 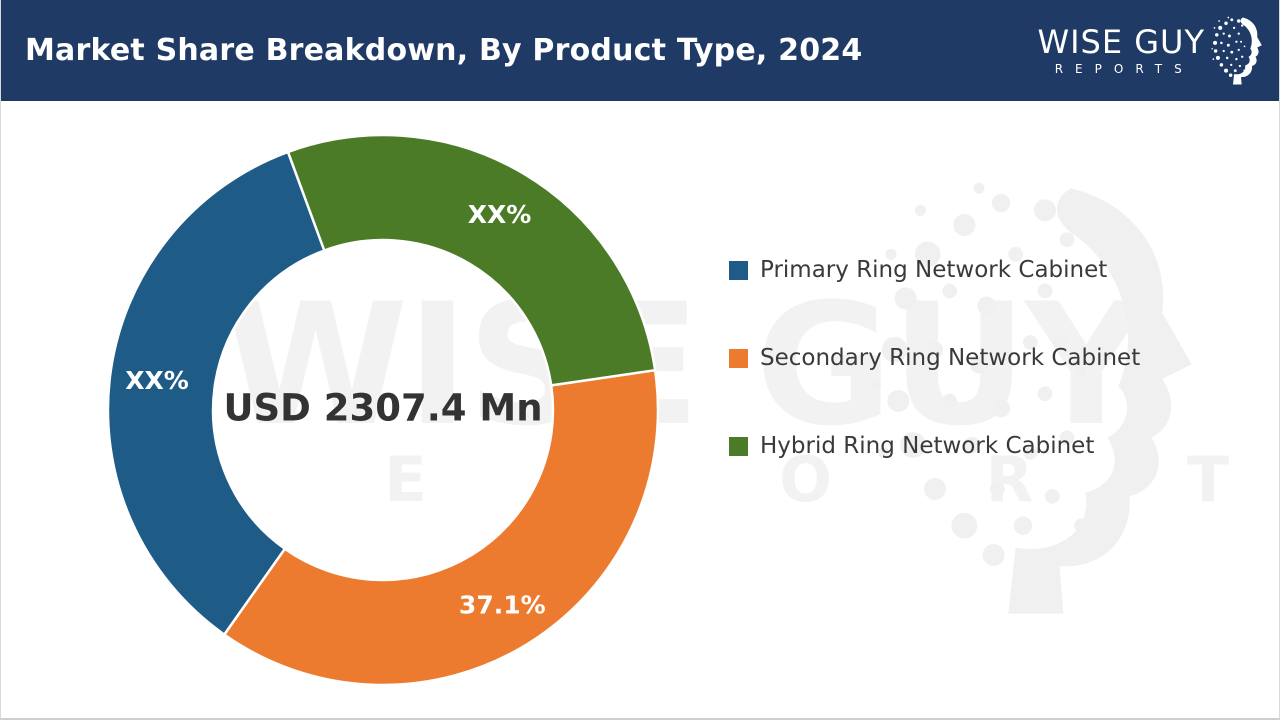 I want to click on legend-item-primary: Primary Ring Network Cabinet, so click(x=934, y=270).